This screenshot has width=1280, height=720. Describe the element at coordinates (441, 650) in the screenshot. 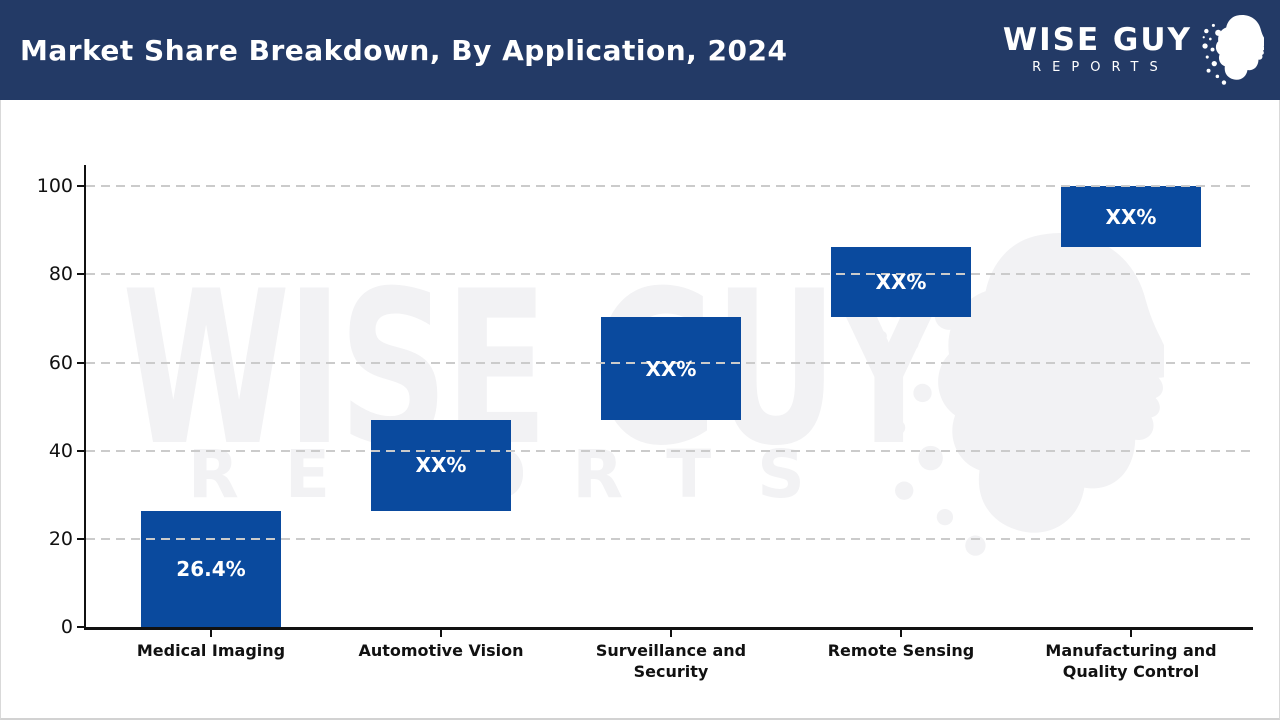

I see `x-axis-label-automotive-vision: Automotive Vision` at that location.